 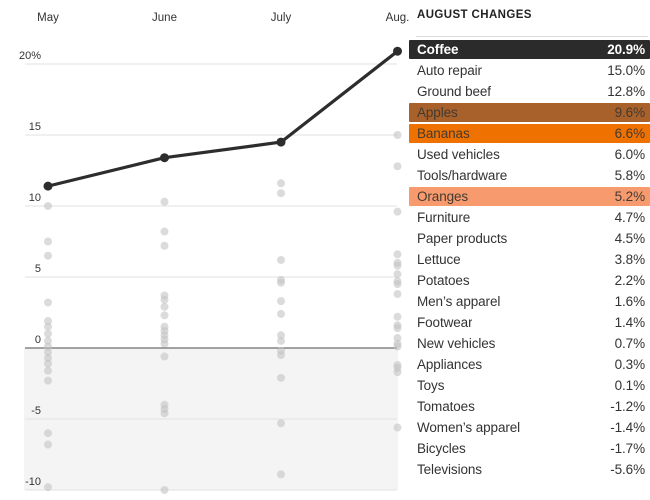 I want to click on row-value: -1.2%, so click(x=627, y=406).